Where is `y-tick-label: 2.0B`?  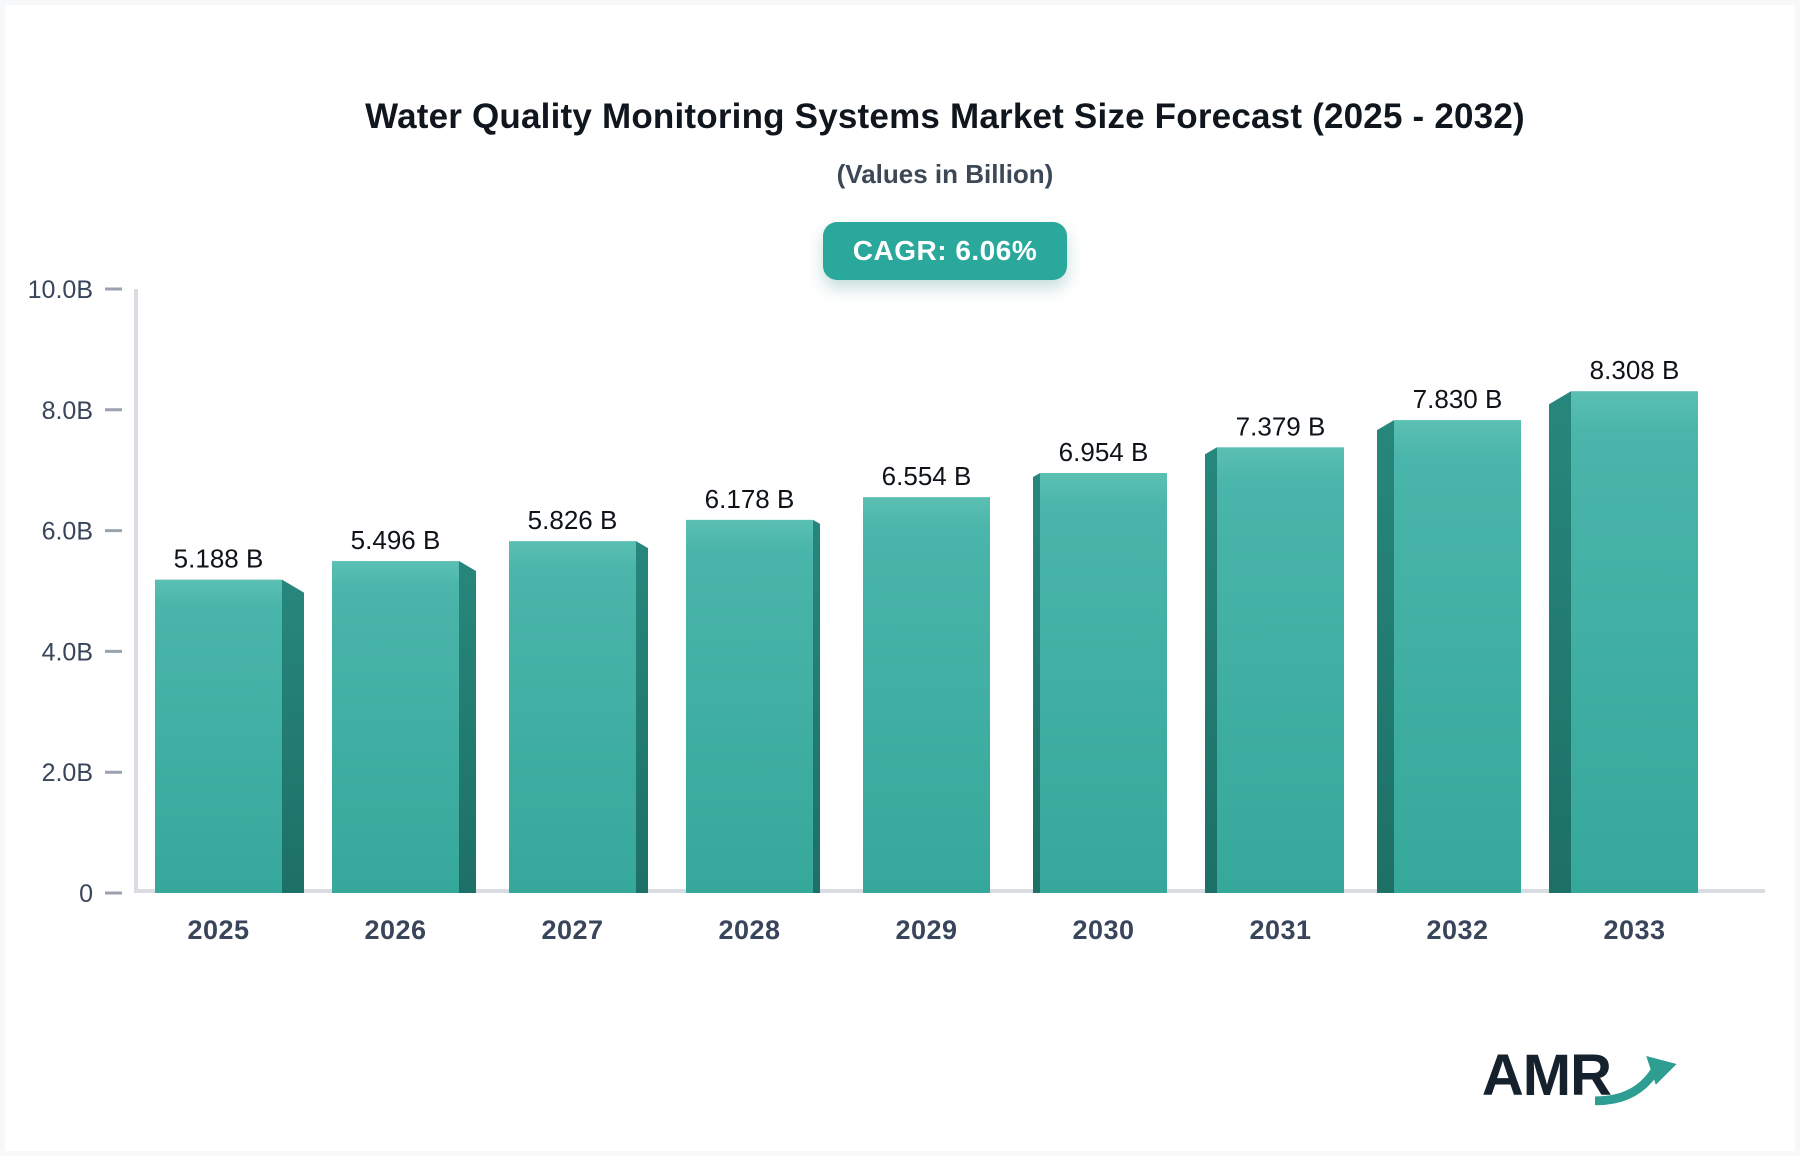
y-tick-label: 2.0B is located at coordinates (67, 773).